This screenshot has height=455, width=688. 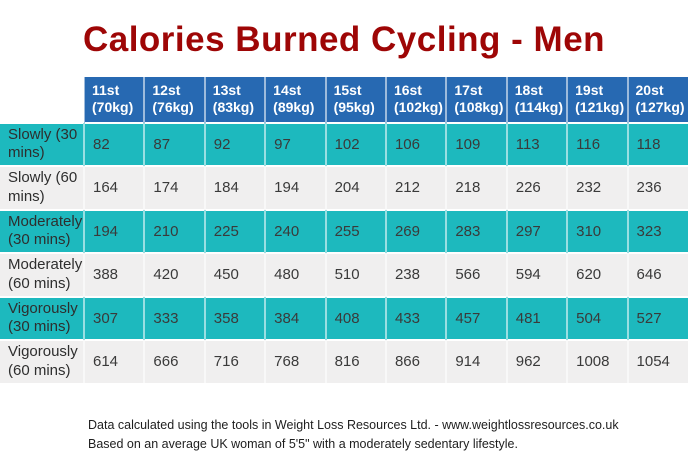 What do you see at coordinates (42, 187) in the screenshot?
I see `row-label: Slowly (60 mins)` at bounding box center [42, 187].